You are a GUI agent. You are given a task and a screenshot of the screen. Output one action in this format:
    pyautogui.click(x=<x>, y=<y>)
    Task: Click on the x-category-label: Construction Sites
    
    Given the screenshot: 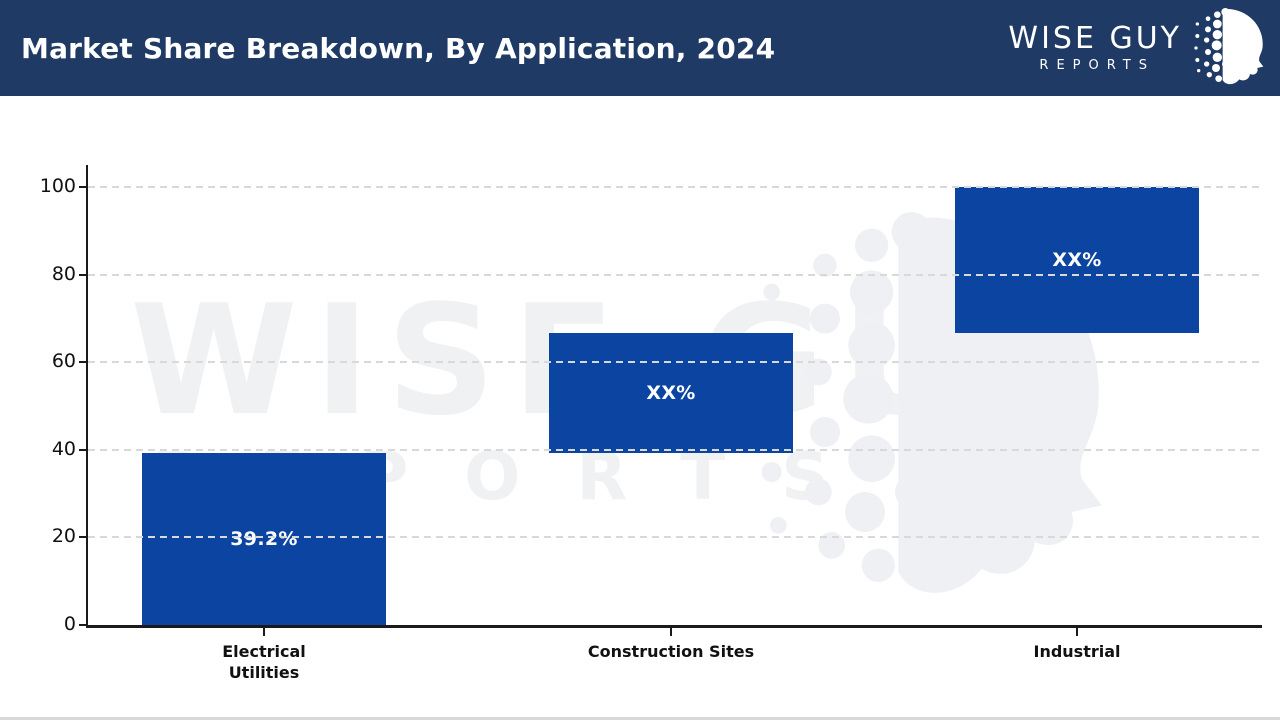 What is the action you would take?
    pyautogui.click(x=671, y=651)
    